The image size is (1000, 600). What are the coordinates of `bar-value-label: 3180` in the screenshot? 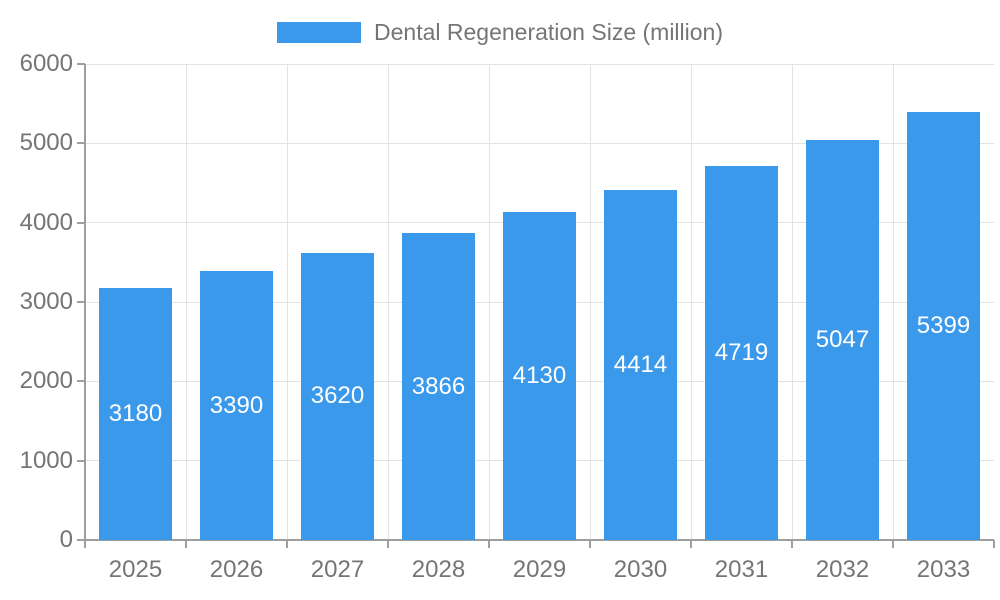 It's located at (135, 413).